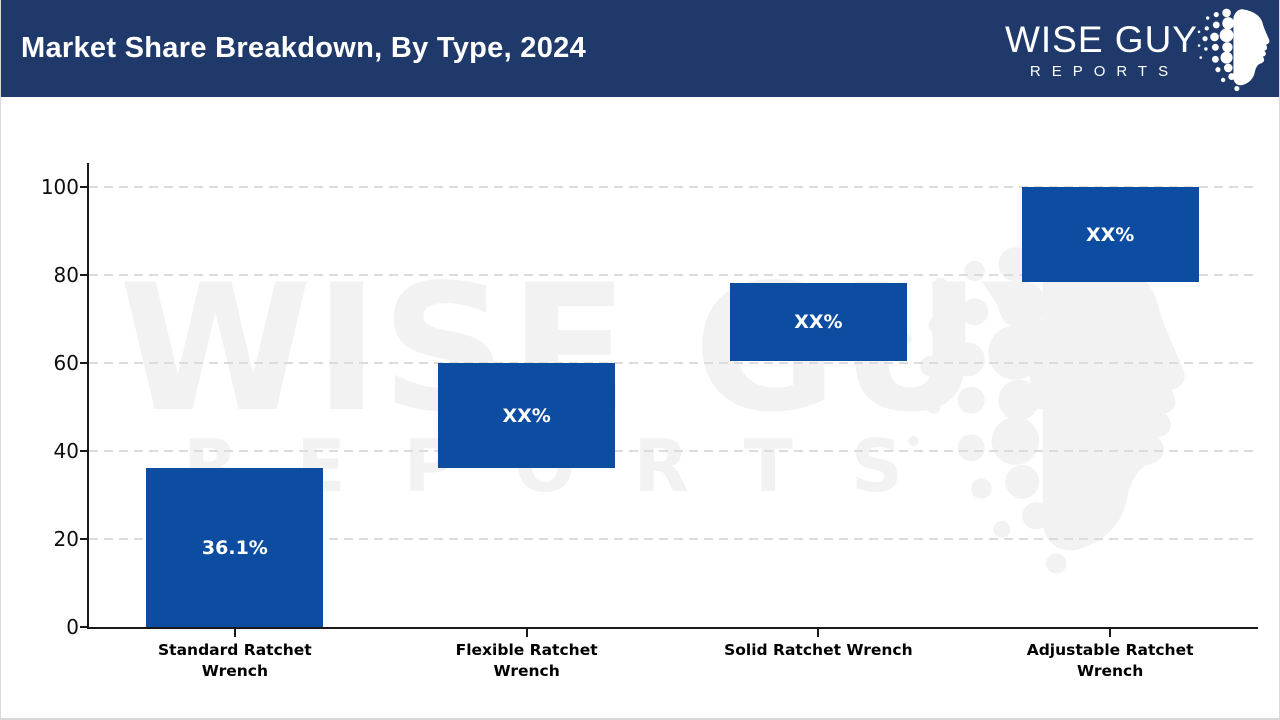 This screenshot has height=720, width=1280. What do you see at coordinates (59, 187) in the screenshot?
I see `y-axis-tick-label: 100` at bounding box center [59, 187].